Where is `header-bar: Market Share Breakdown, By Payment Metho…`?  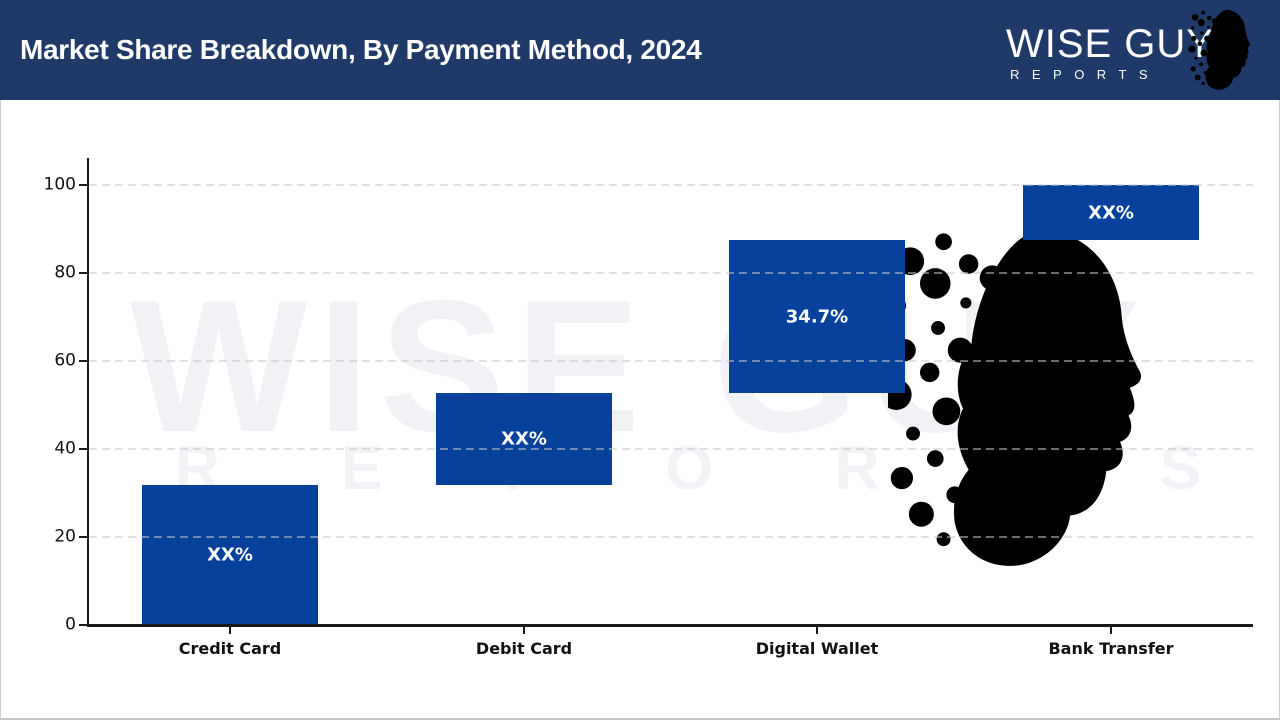 header-bar: Market Share Breakdown, By Payment Metho… is located at coordinates (640, 50).